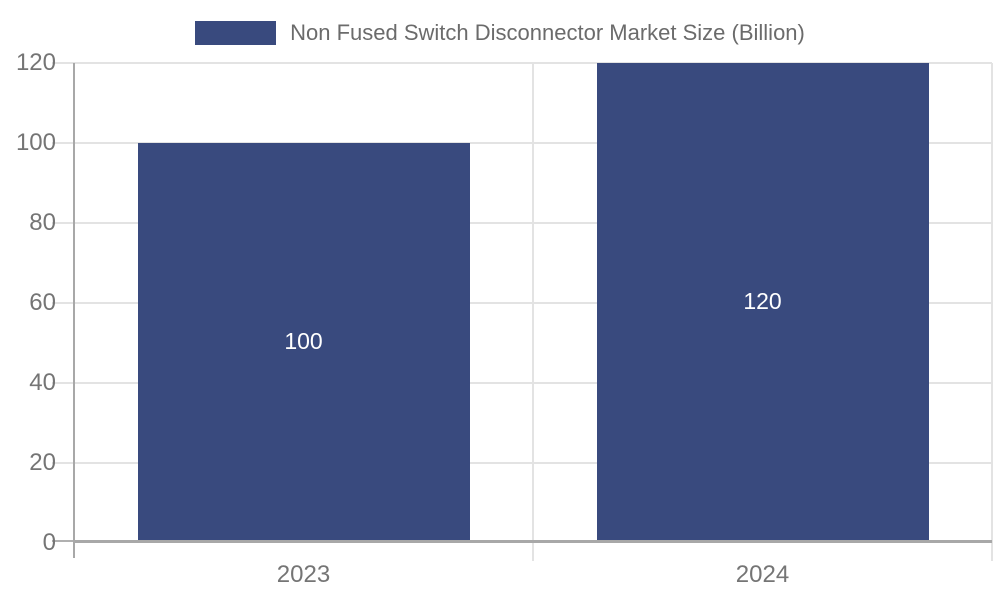 The height and width of the screenshot is (600, 1000). I want to click on x-axis-line, so click(533, 541).